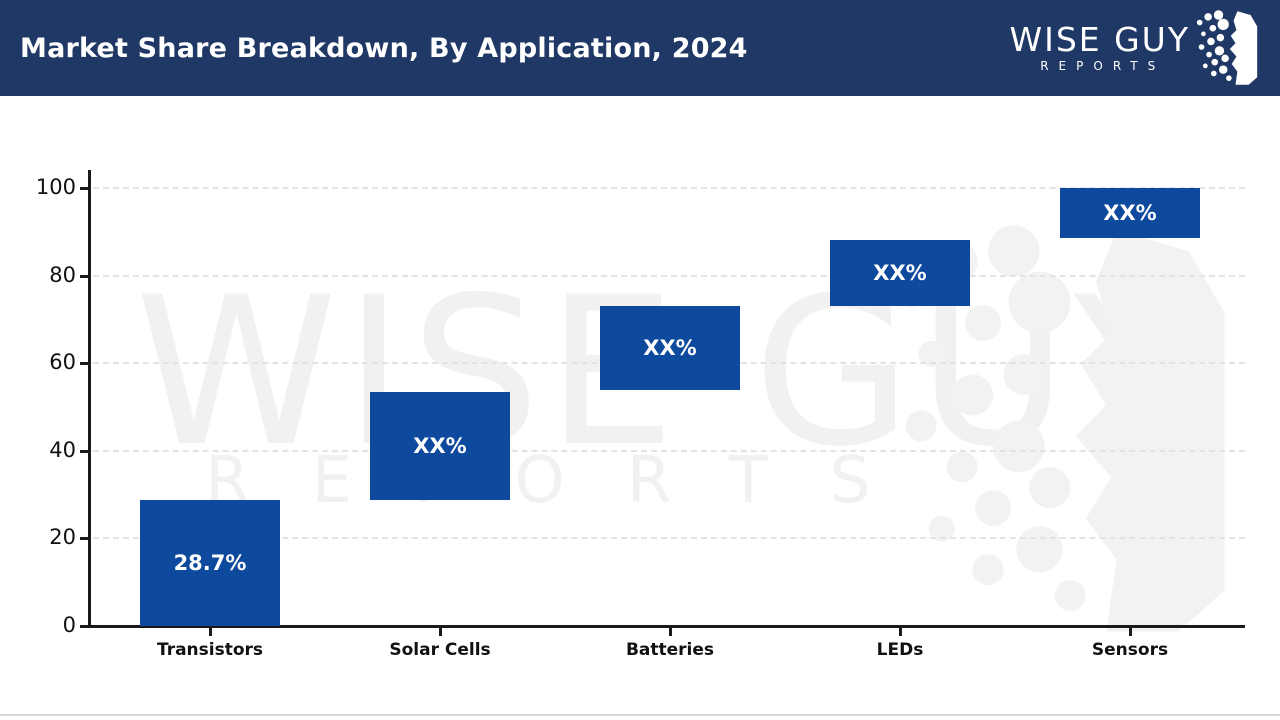 The width and height of the screenshot is (1280, 720). I want to click on x-axis-line, so click(666, 626).